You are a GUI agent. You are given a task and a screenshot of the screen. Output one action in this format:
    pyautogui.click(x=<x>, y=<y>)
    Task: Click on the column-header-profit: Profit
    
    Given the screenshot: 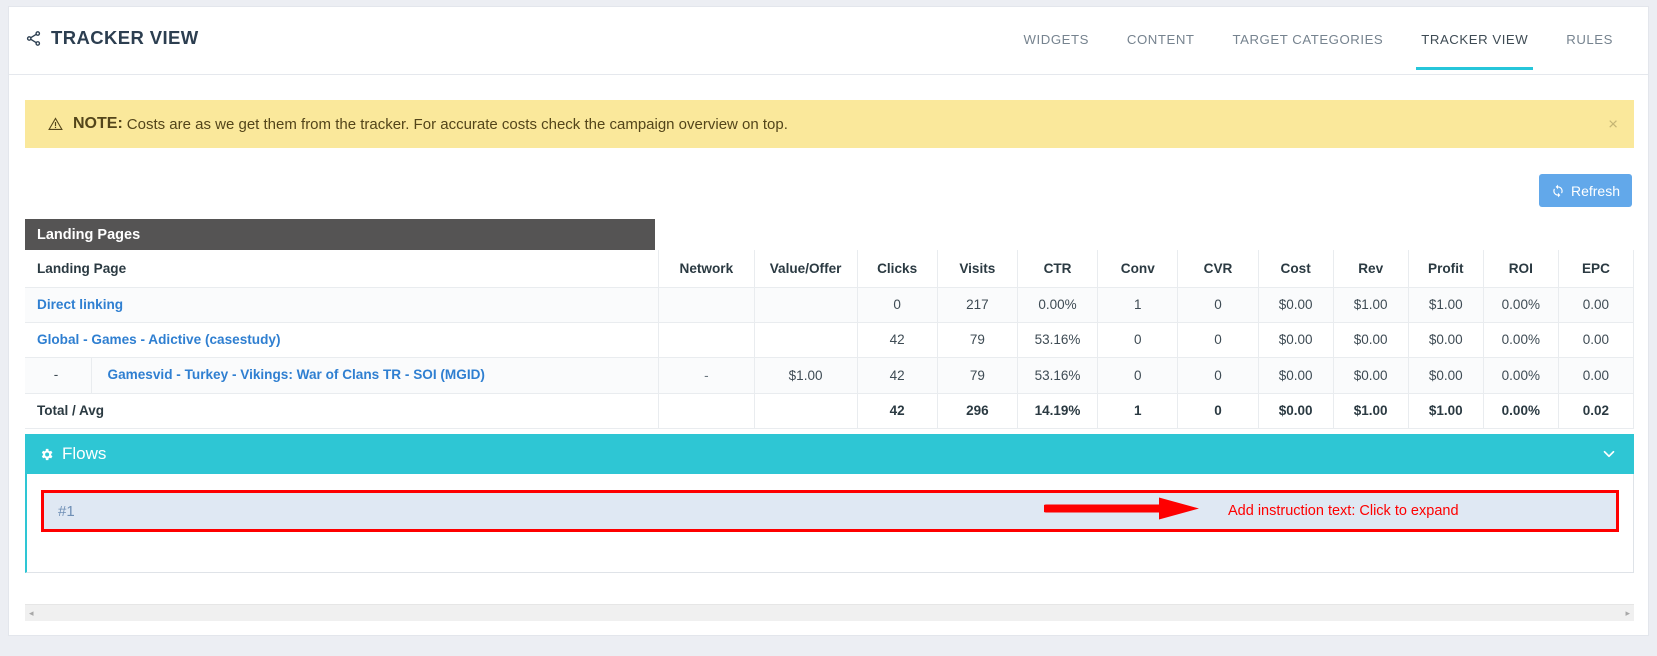 What is the action you would take?
    pyautogui.click(x=1446, y=269)
    